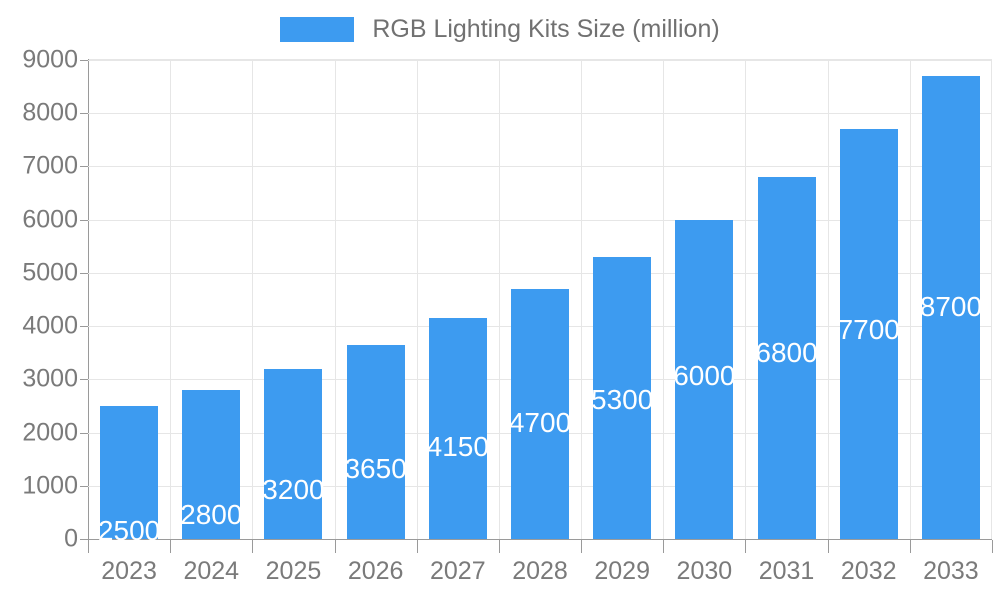 The height and width of the screenshot is (600, 1000). I want to click on plot-right-border, so click(991, 299).